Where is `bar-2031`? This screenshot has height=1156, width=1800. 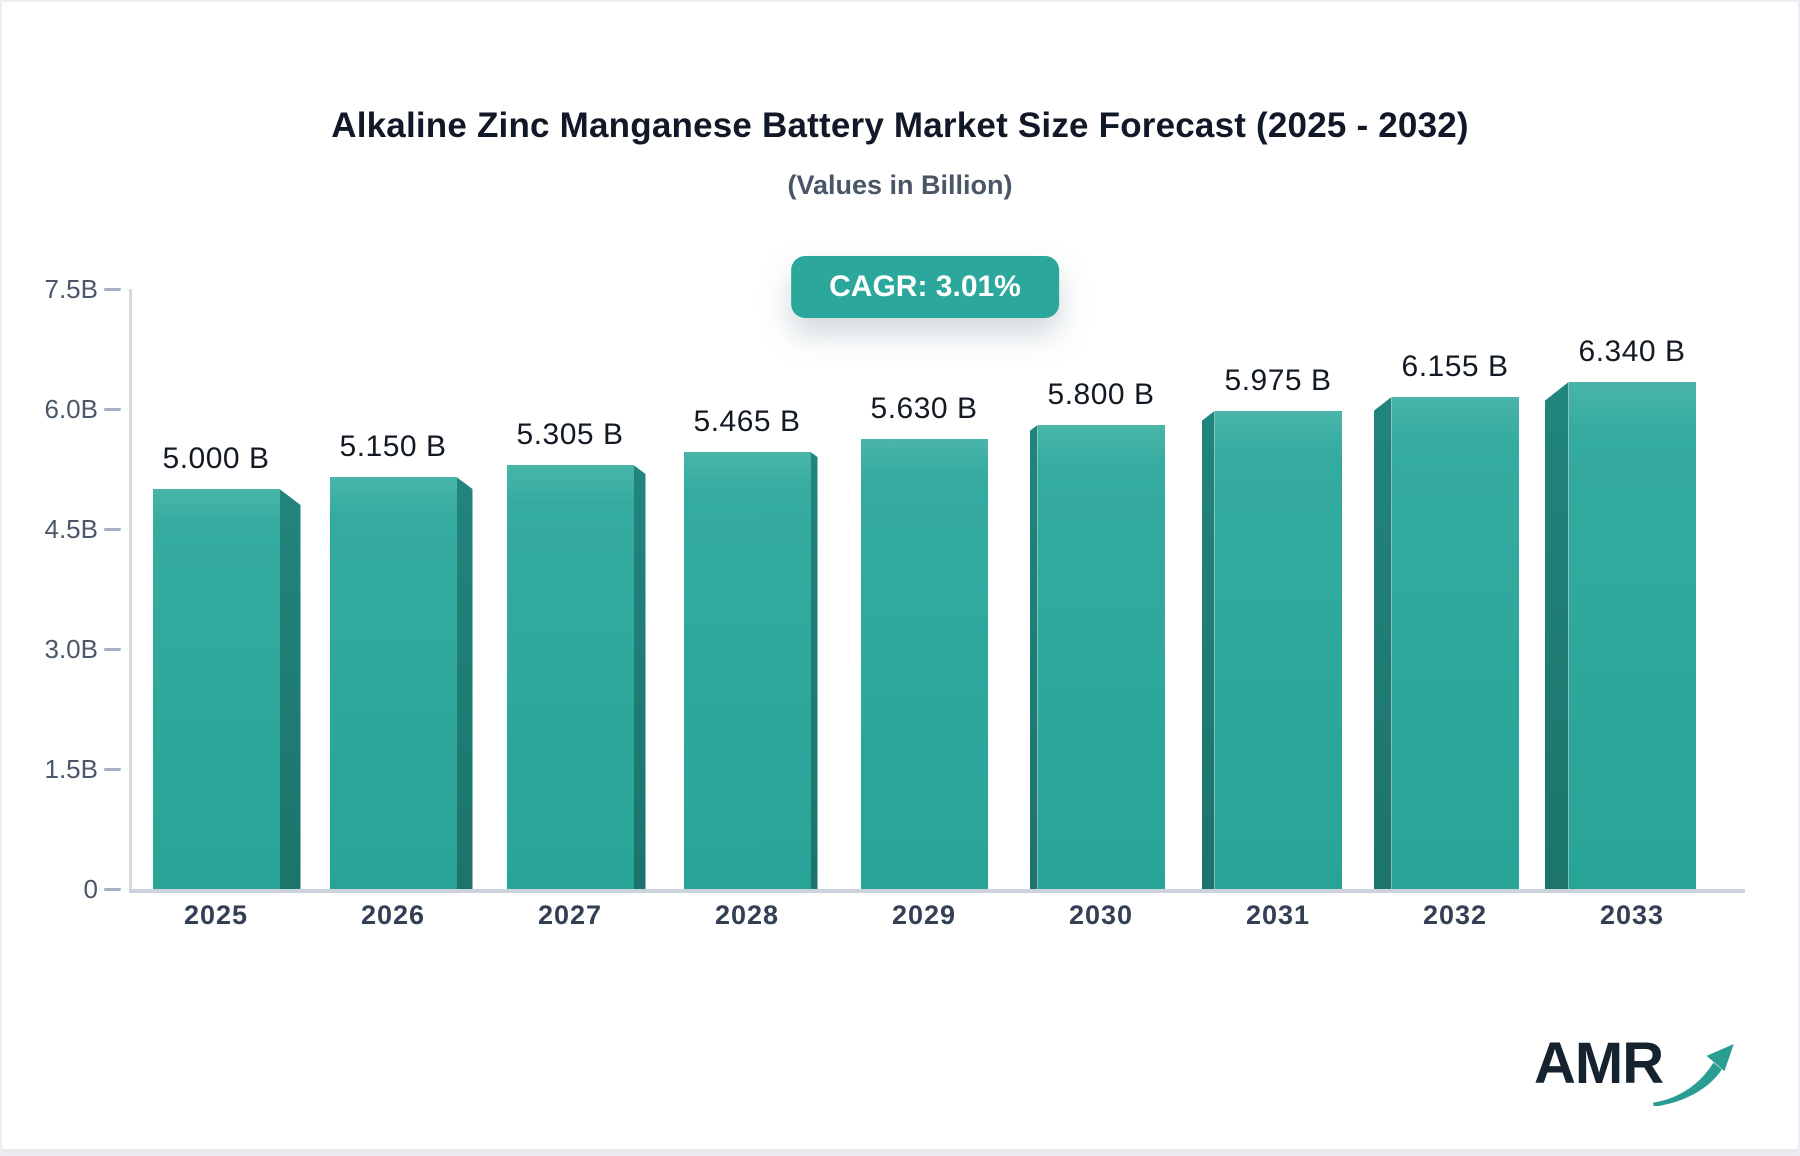 bar-2031 is located at coordinates (1278, 650).